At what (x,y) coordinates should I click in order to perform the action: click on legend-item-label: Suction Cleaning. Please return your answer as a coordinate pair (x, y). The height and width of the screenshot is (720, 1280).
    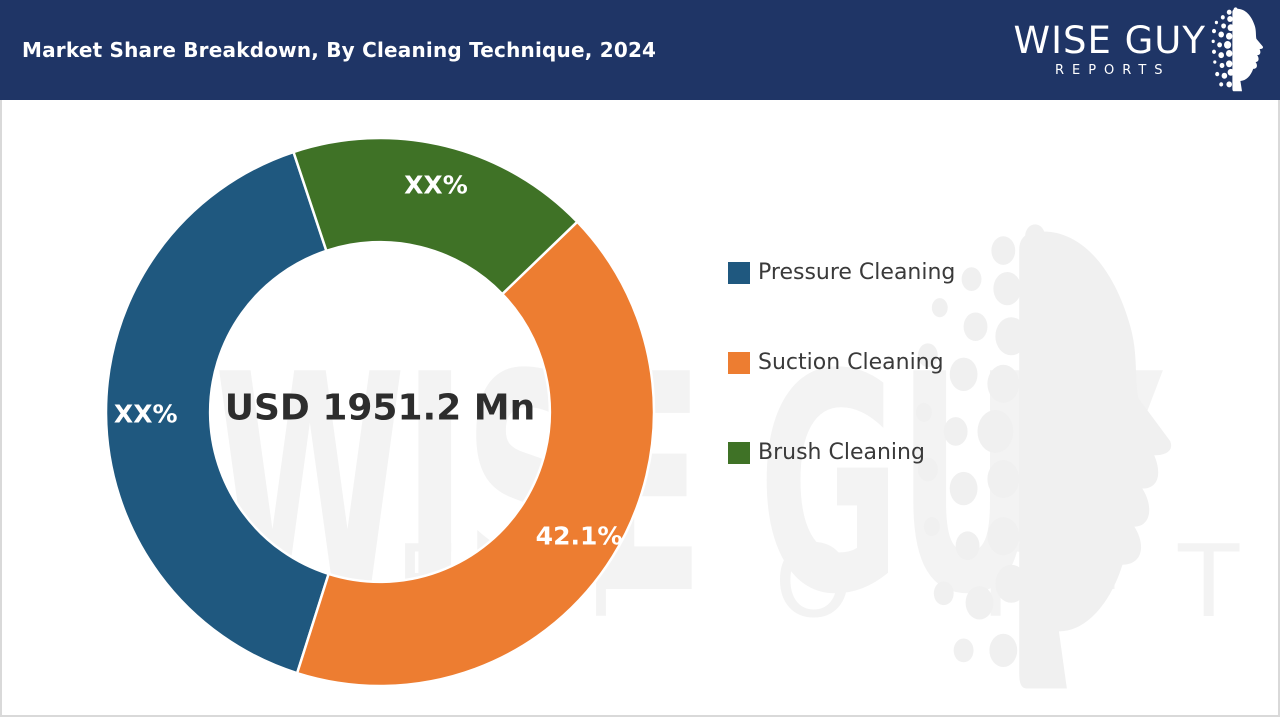
    Looking at the image, I should click on (851, 362).